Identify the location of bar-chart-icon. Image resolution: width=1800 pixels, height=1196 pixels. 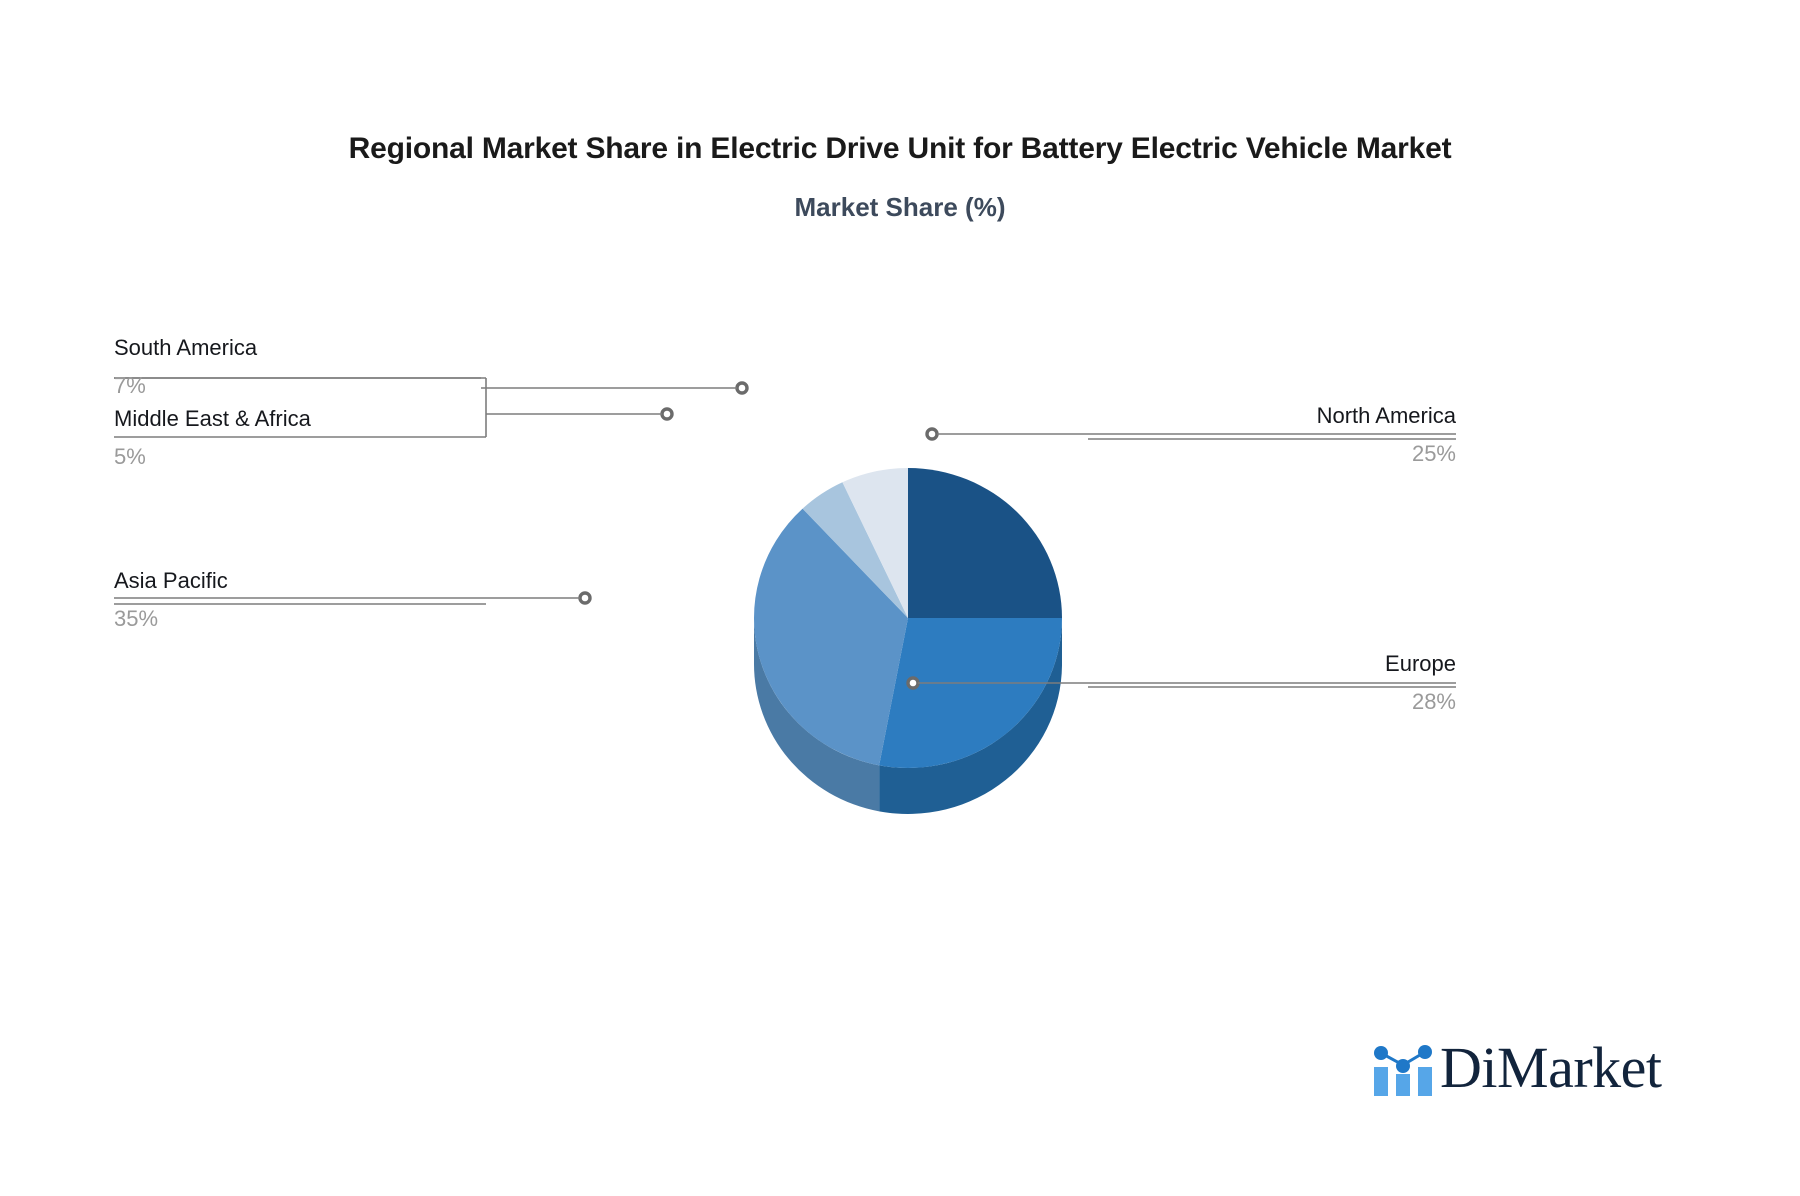
(1403, 1070).